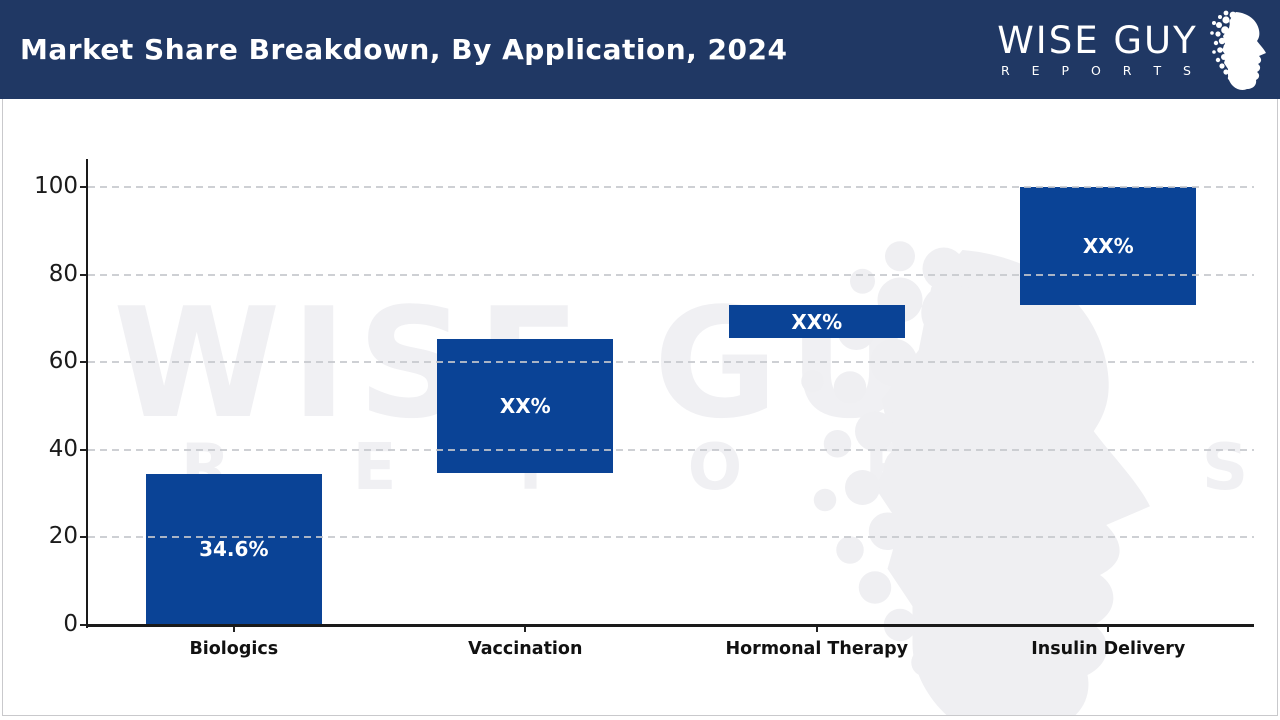 Image resolution: width=1280 pixels, height=720 pixels. I want to click on wiseguy-head-icon, so click(1238, 50).